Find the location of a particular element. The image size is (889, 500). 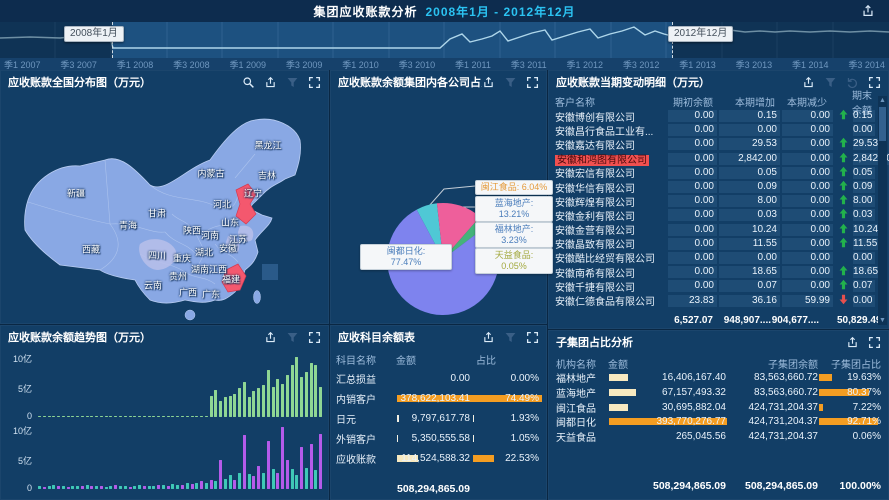

province-label: 广东 is located at coordinates (211, 294).